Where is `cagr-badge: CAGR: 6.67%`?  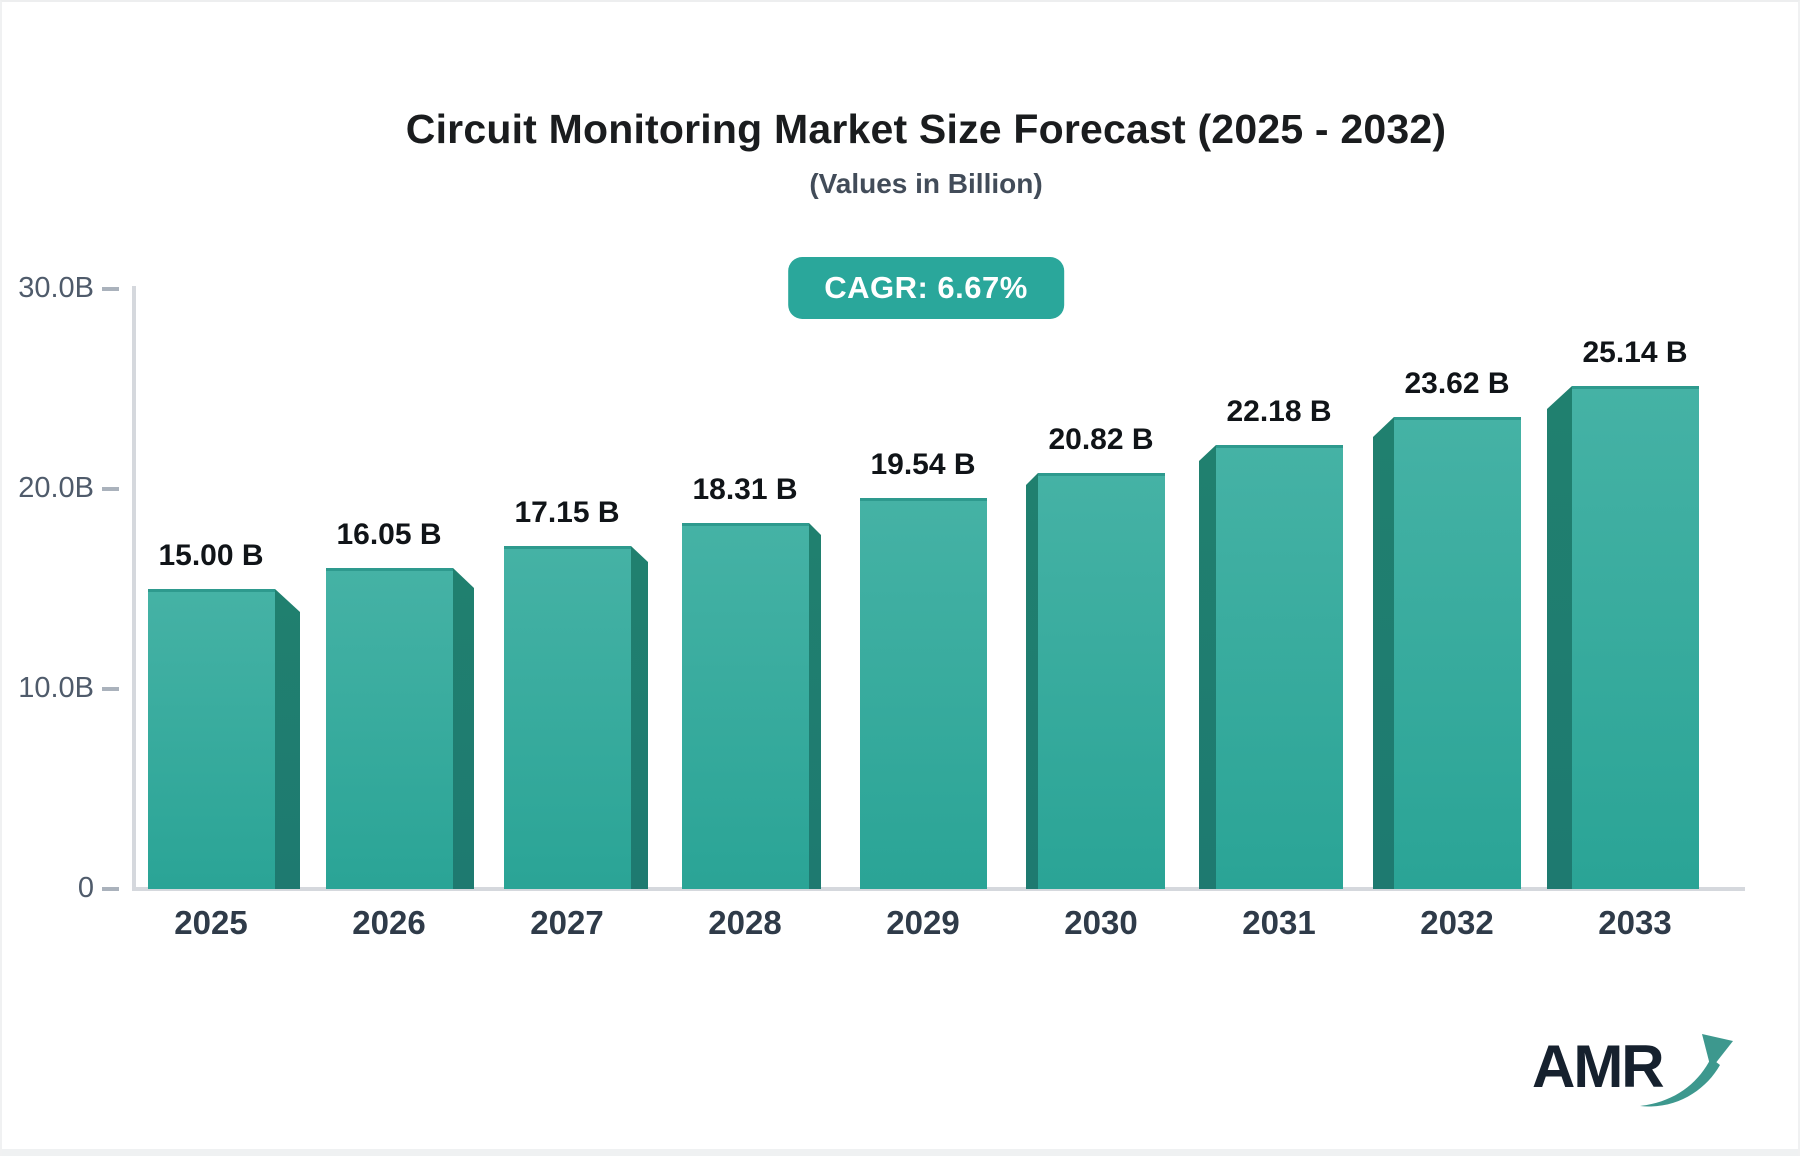
cagr-badge: CAGR: 6.67% is located at coordinates (926, 288).